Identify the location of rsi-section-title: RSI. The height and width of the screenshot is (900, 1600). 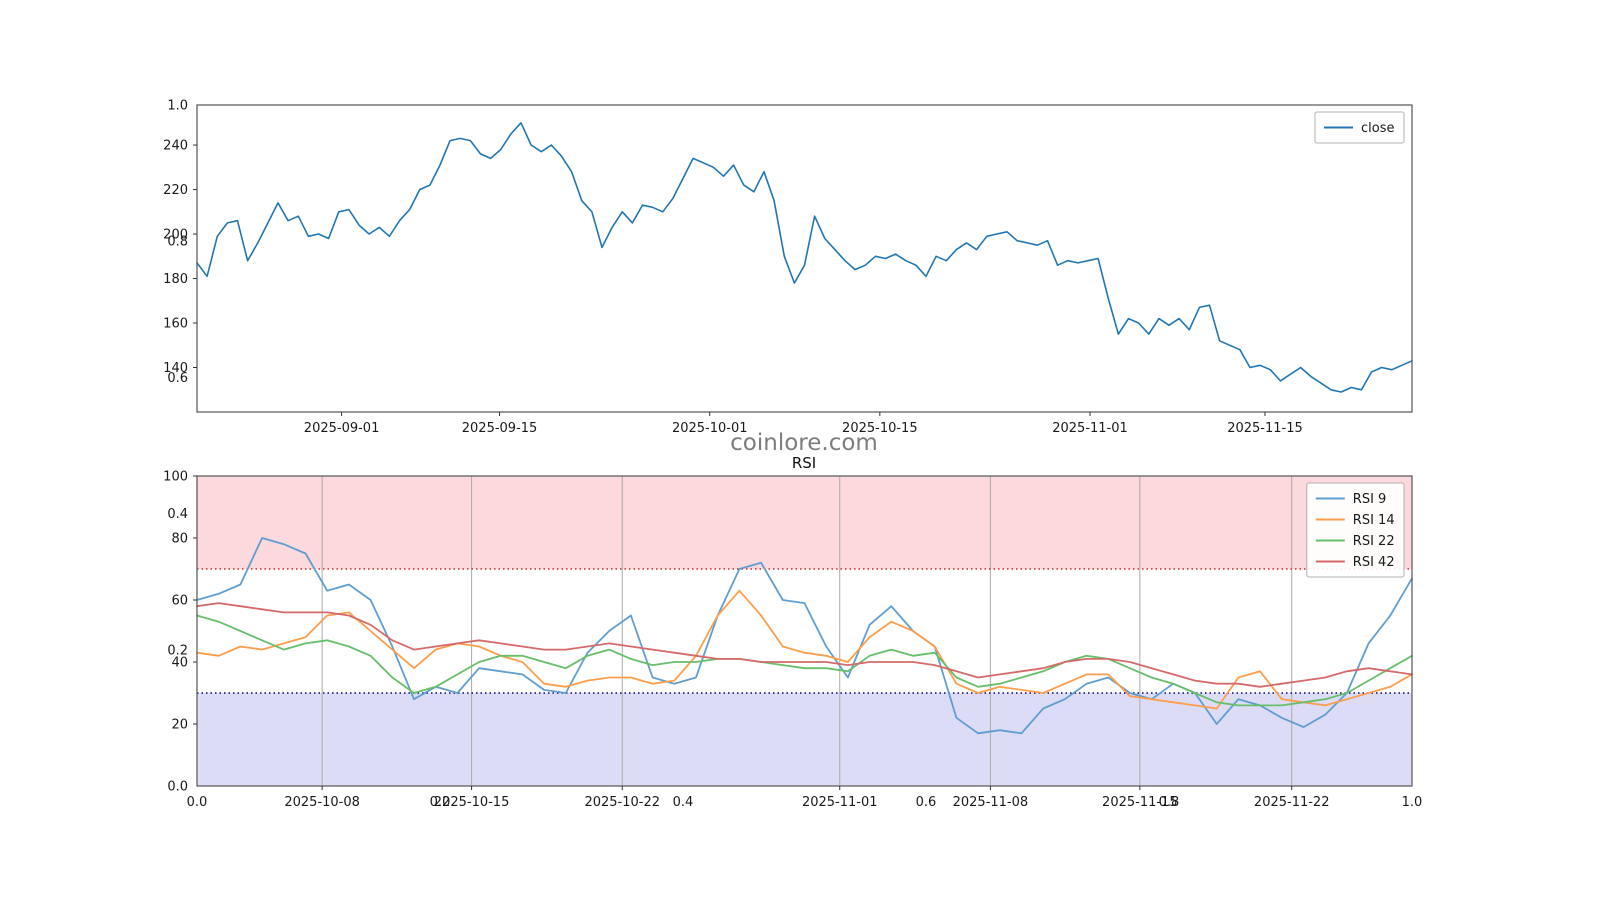
(804, 463).